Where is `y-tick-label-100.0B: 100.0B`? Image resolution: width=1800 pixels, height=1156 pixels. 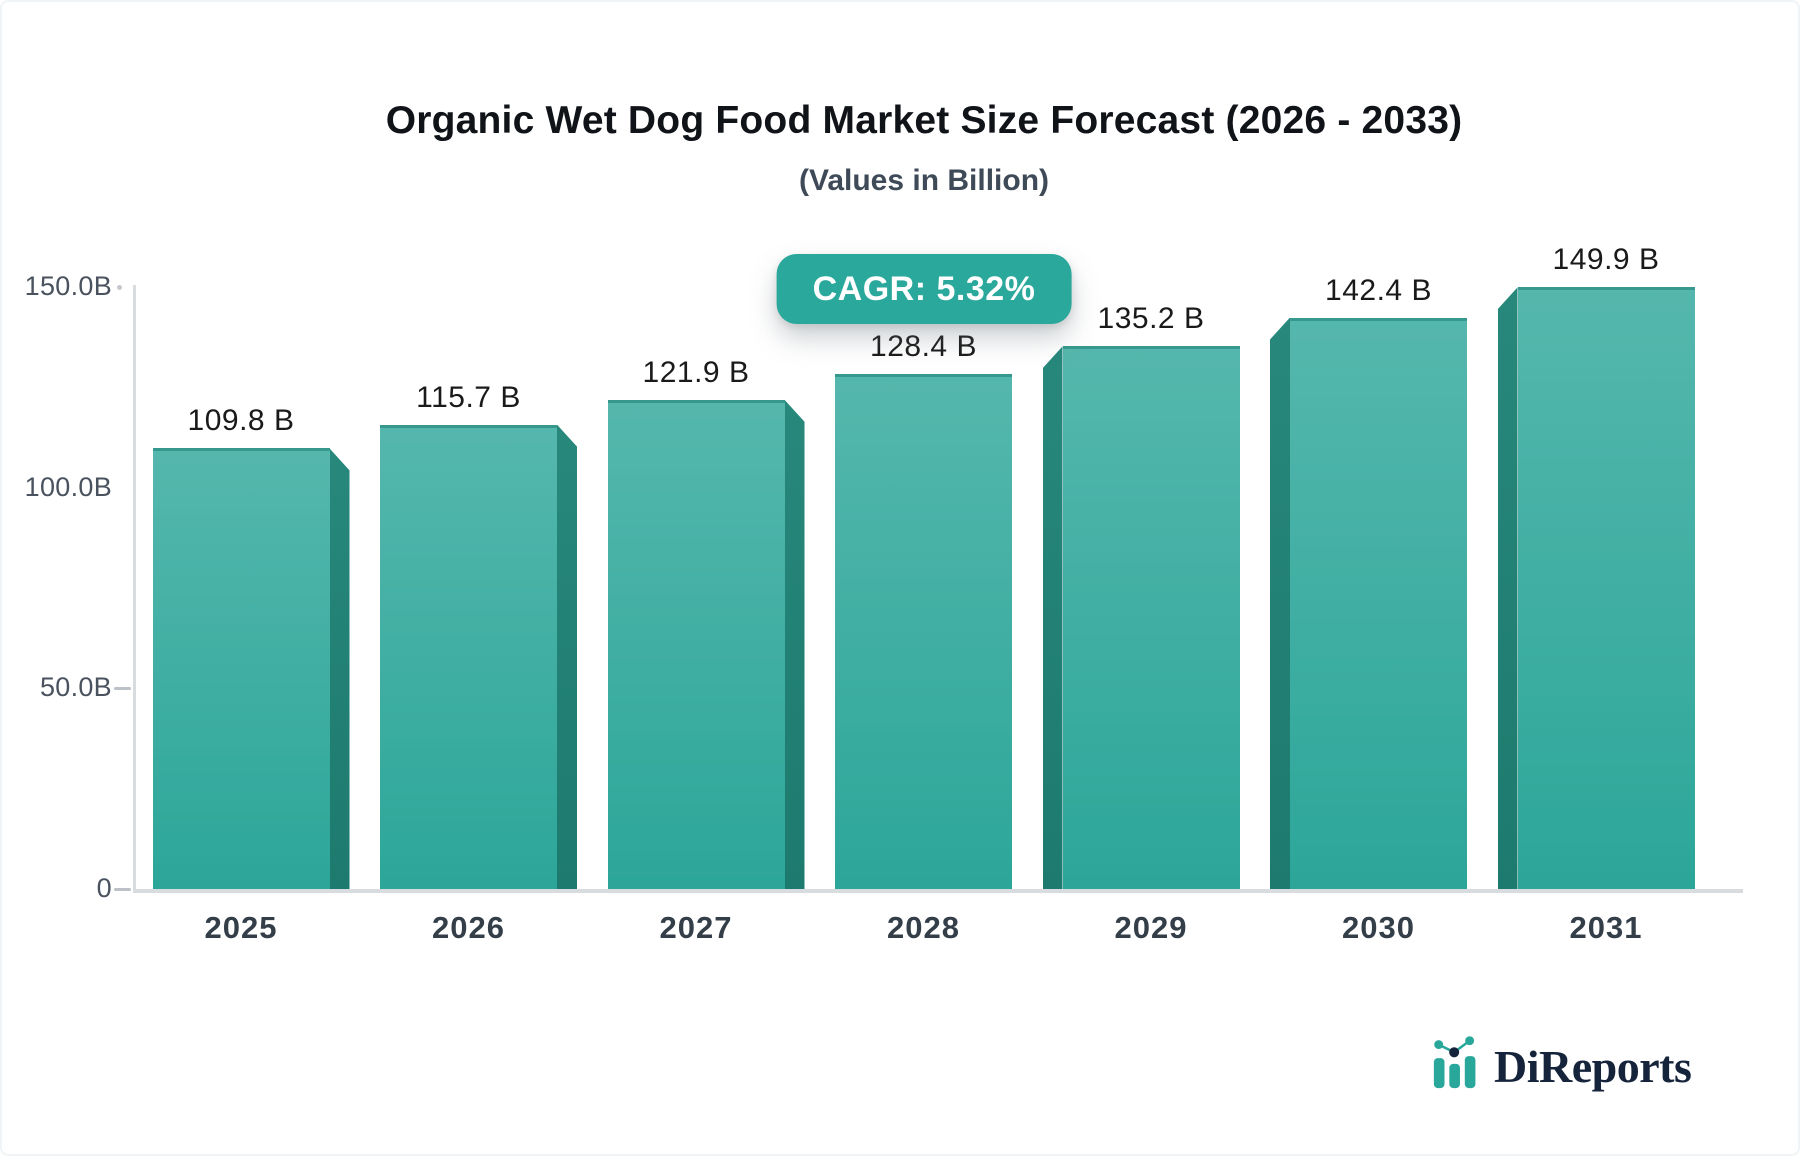 y-tick-label-100.0B: 100.0B is located at coordinates (68, 486).